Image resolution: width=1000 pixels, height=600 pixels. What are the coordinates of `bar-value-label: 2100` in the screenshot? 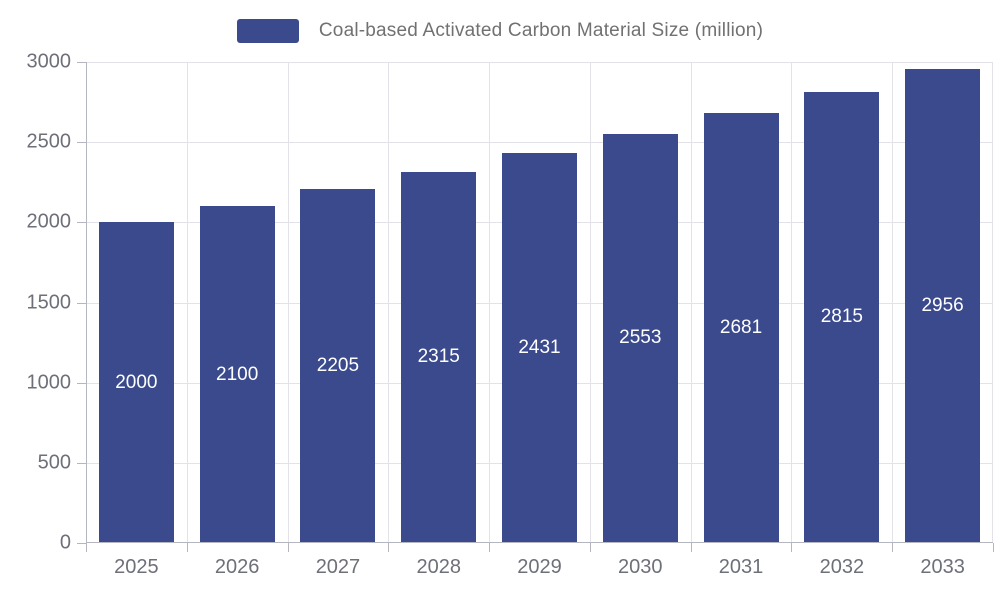 It's located at (237, 374).